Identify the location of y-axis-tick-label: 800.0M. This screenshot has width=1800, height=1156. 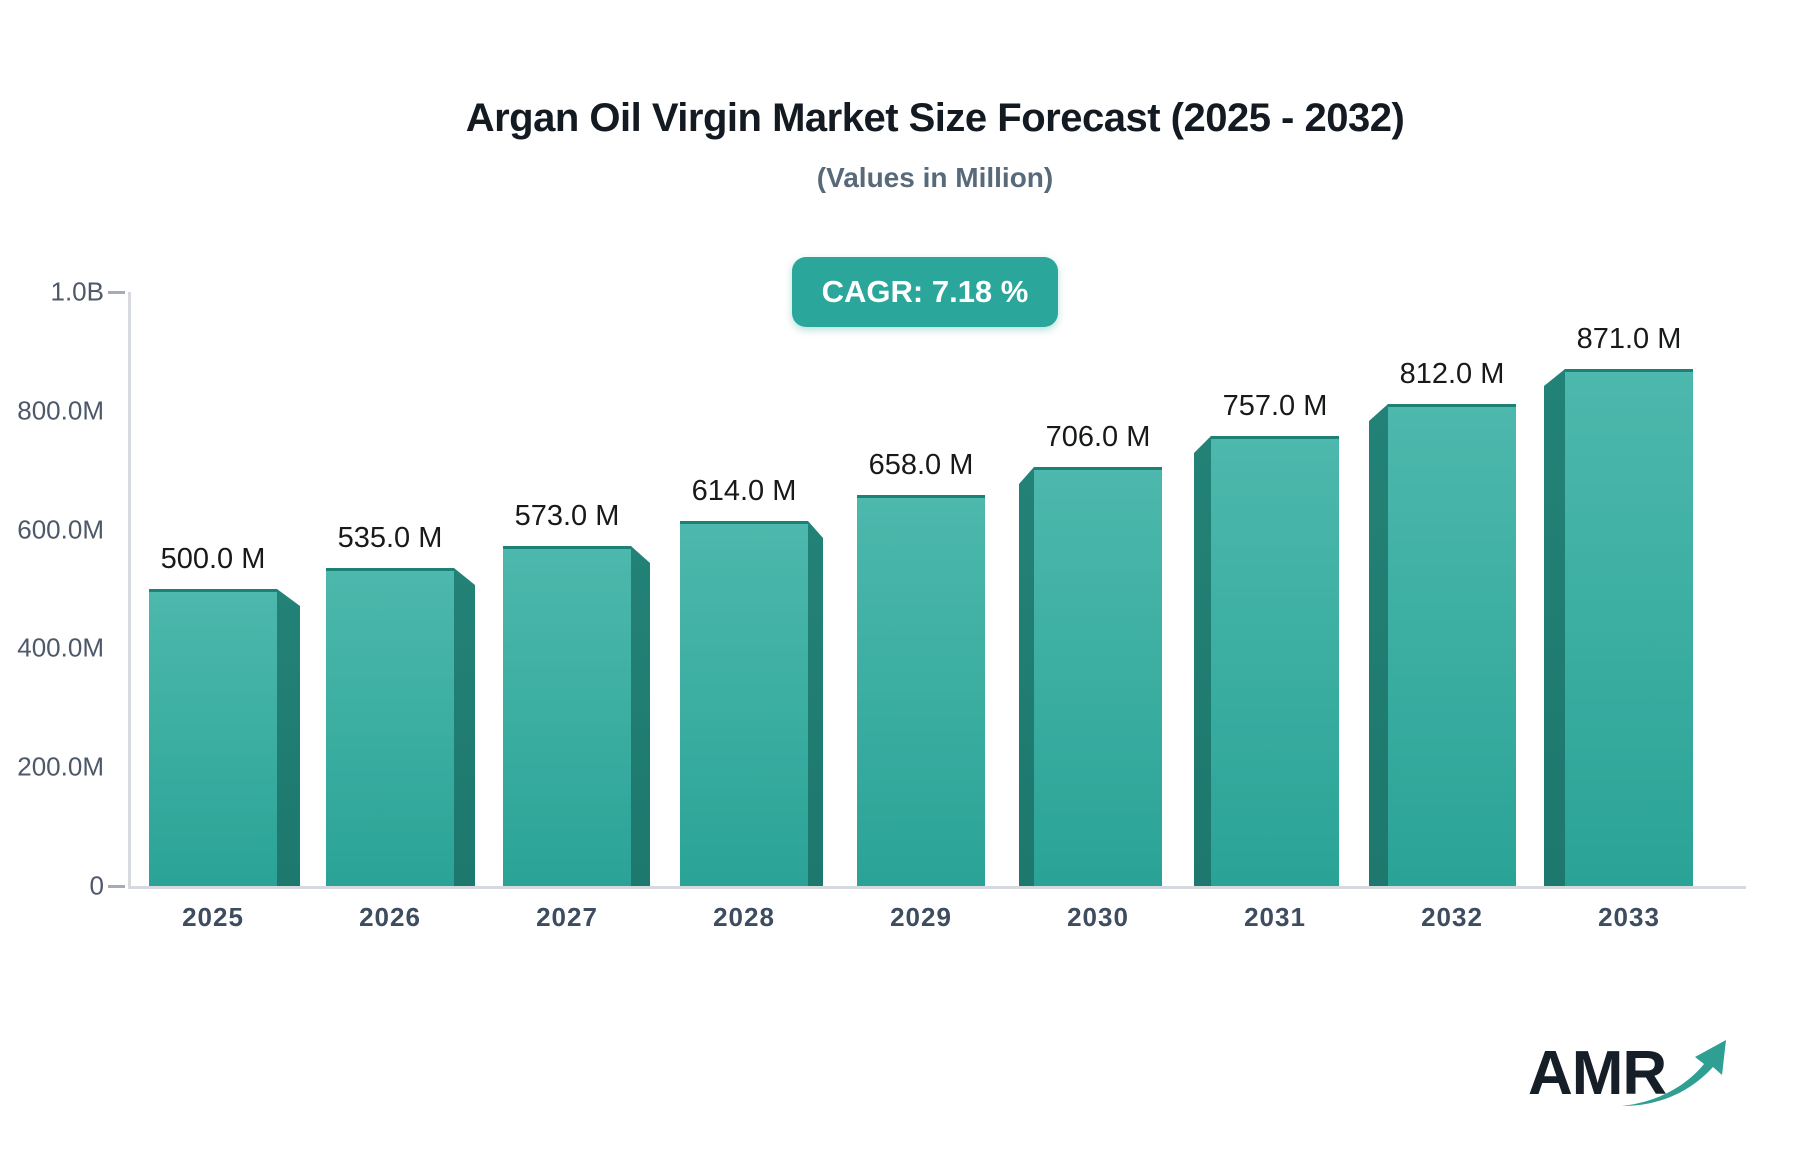
(60, 410).